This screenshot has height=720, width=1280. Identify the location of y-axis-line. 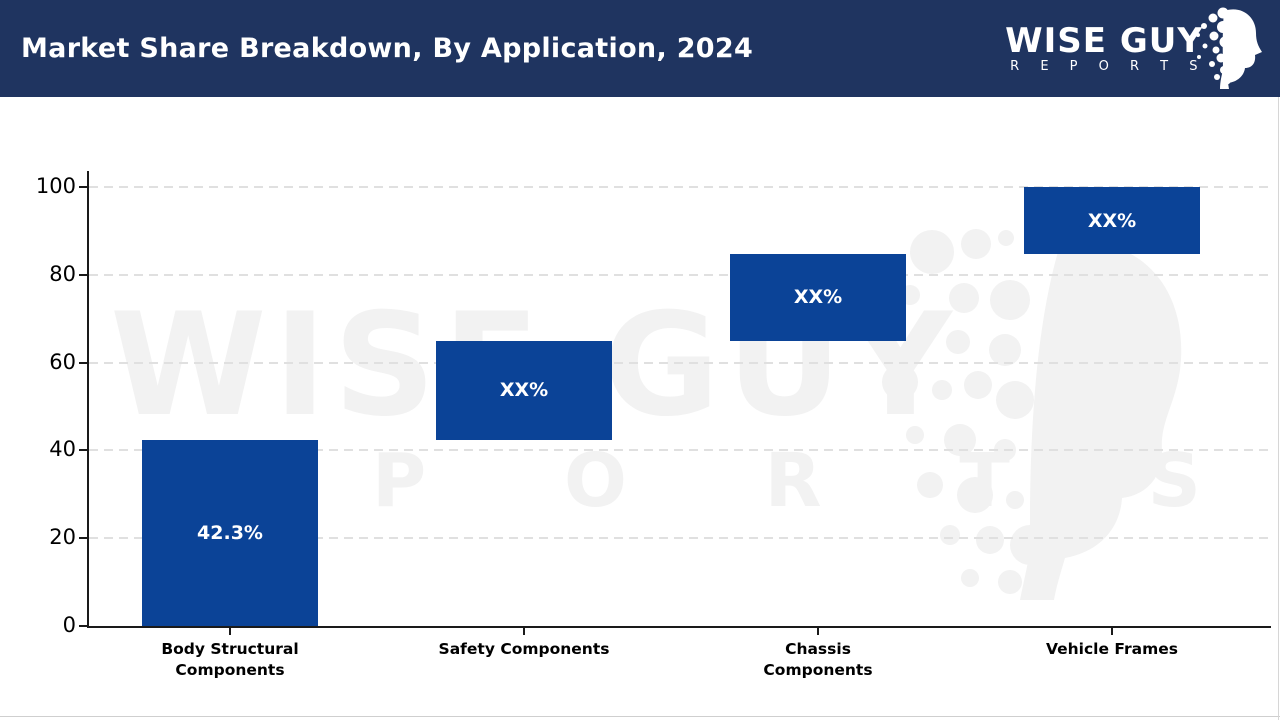
(88, 399).